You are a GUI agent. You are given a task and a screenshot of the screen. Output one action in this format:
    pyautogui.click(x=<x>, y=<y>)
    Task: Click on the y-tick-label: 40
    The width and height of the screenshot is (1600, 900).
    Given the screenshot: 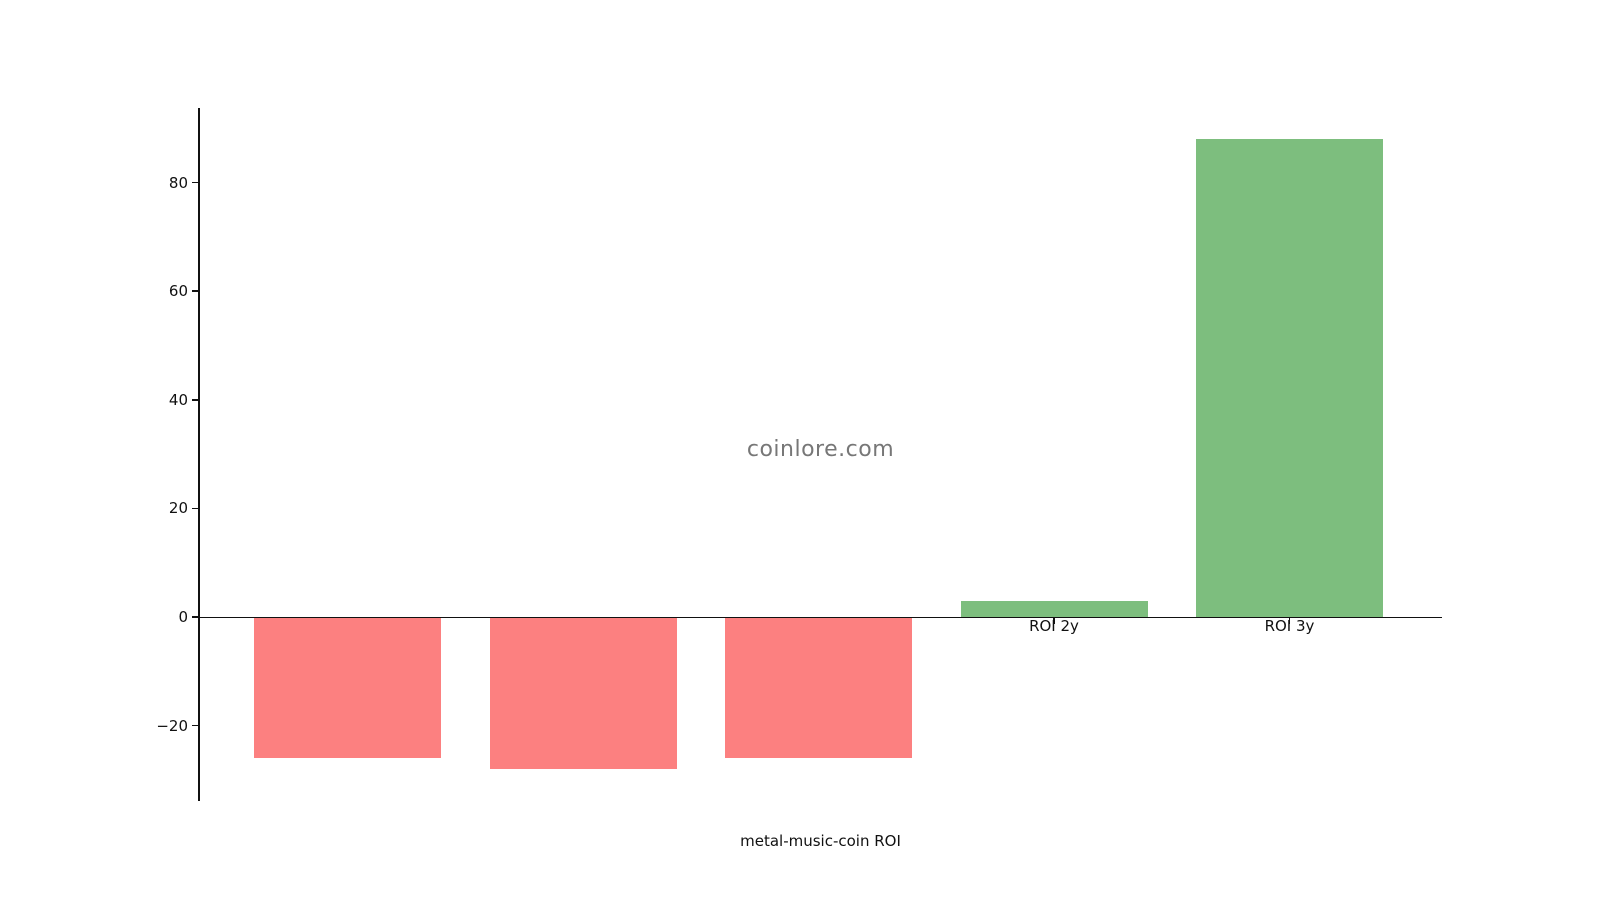 What is the action you would take?
    pyautogui.click(x=178, y=399)
    